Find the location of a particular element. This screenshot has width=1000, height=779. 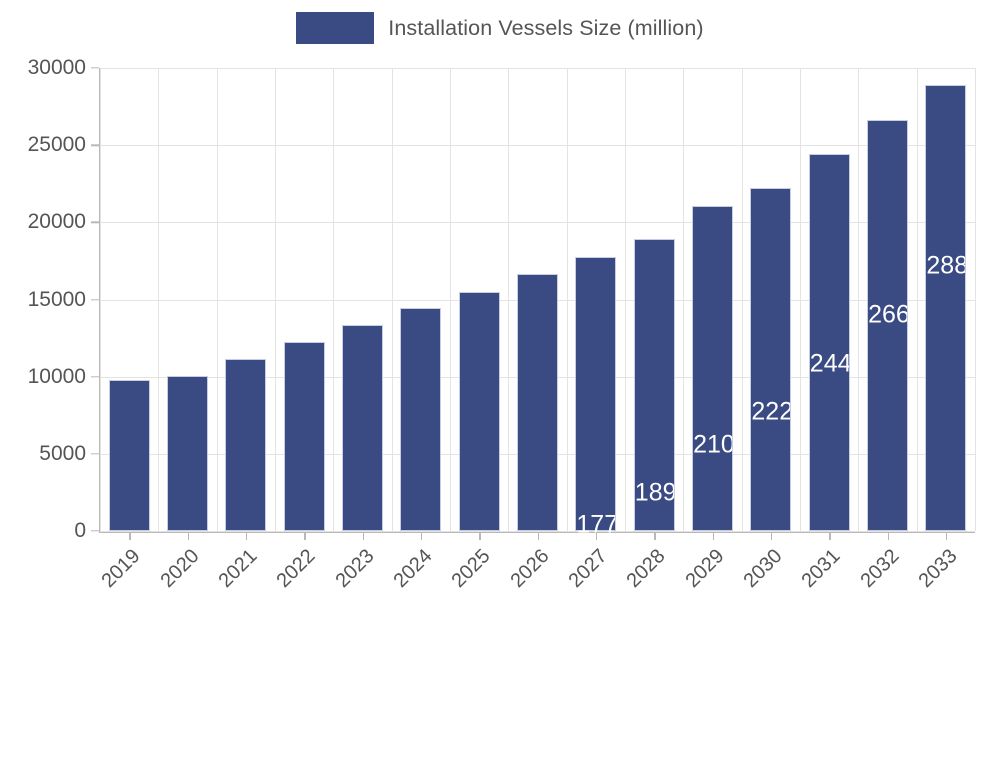

x-axis-tick-label: 2020 is located at coordinates (180, 569).